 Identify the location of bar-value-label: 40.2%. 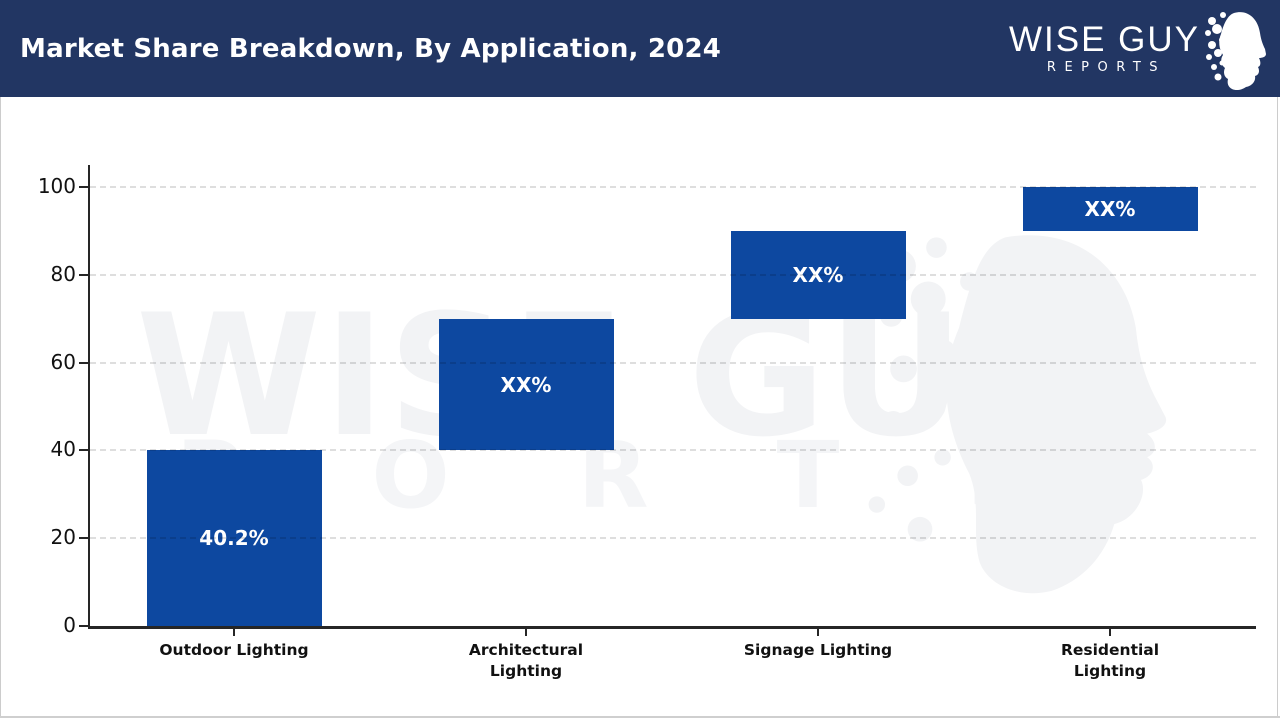
(234, 537).